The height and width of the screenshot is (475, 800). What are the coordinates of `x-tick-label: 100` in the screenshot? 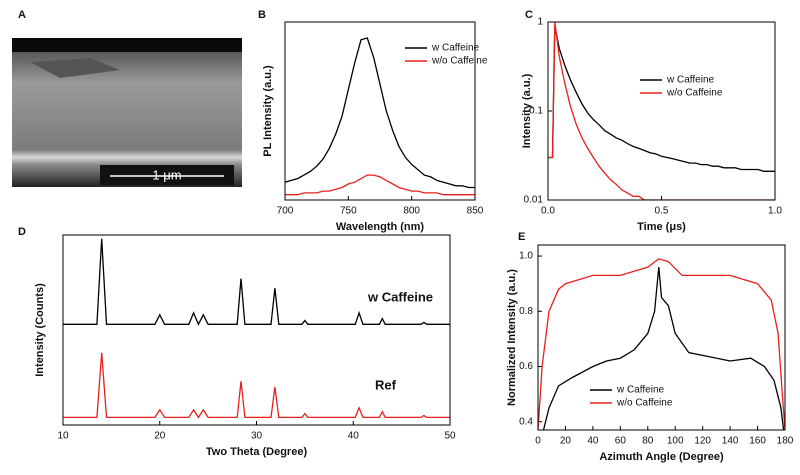 It's located at (675, 441).